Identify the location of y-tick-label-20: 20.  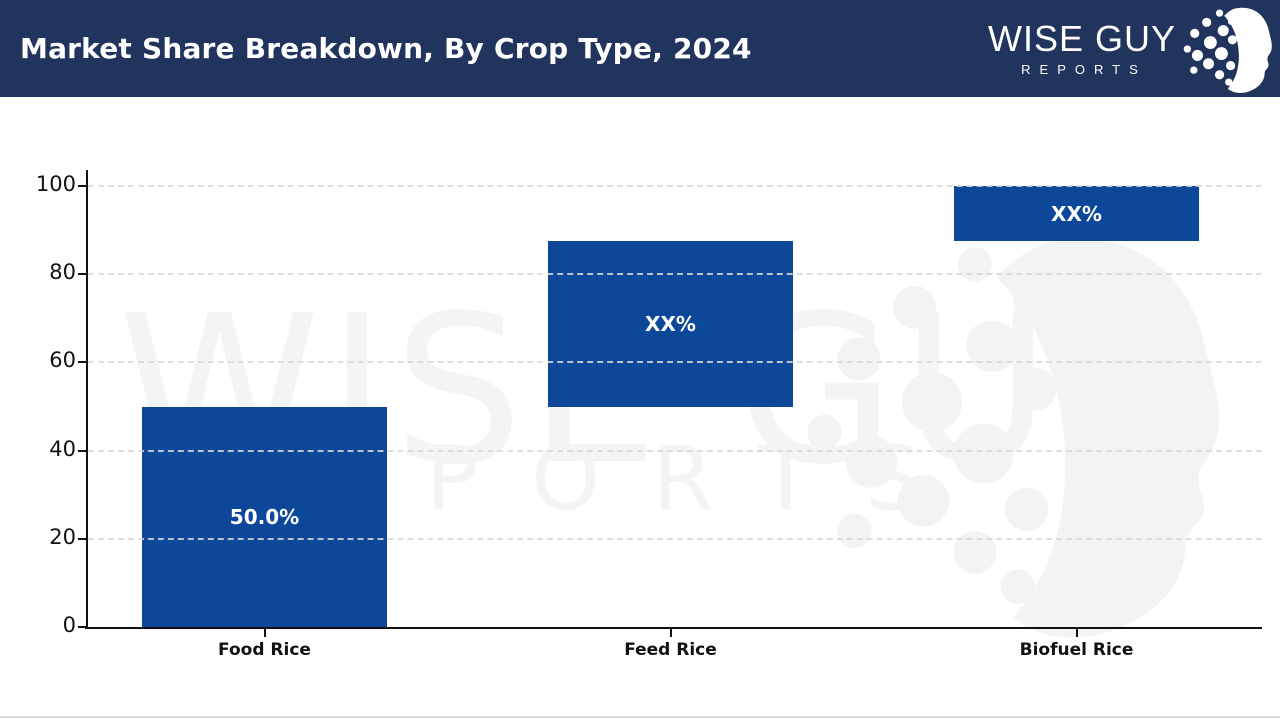
(62, 536).